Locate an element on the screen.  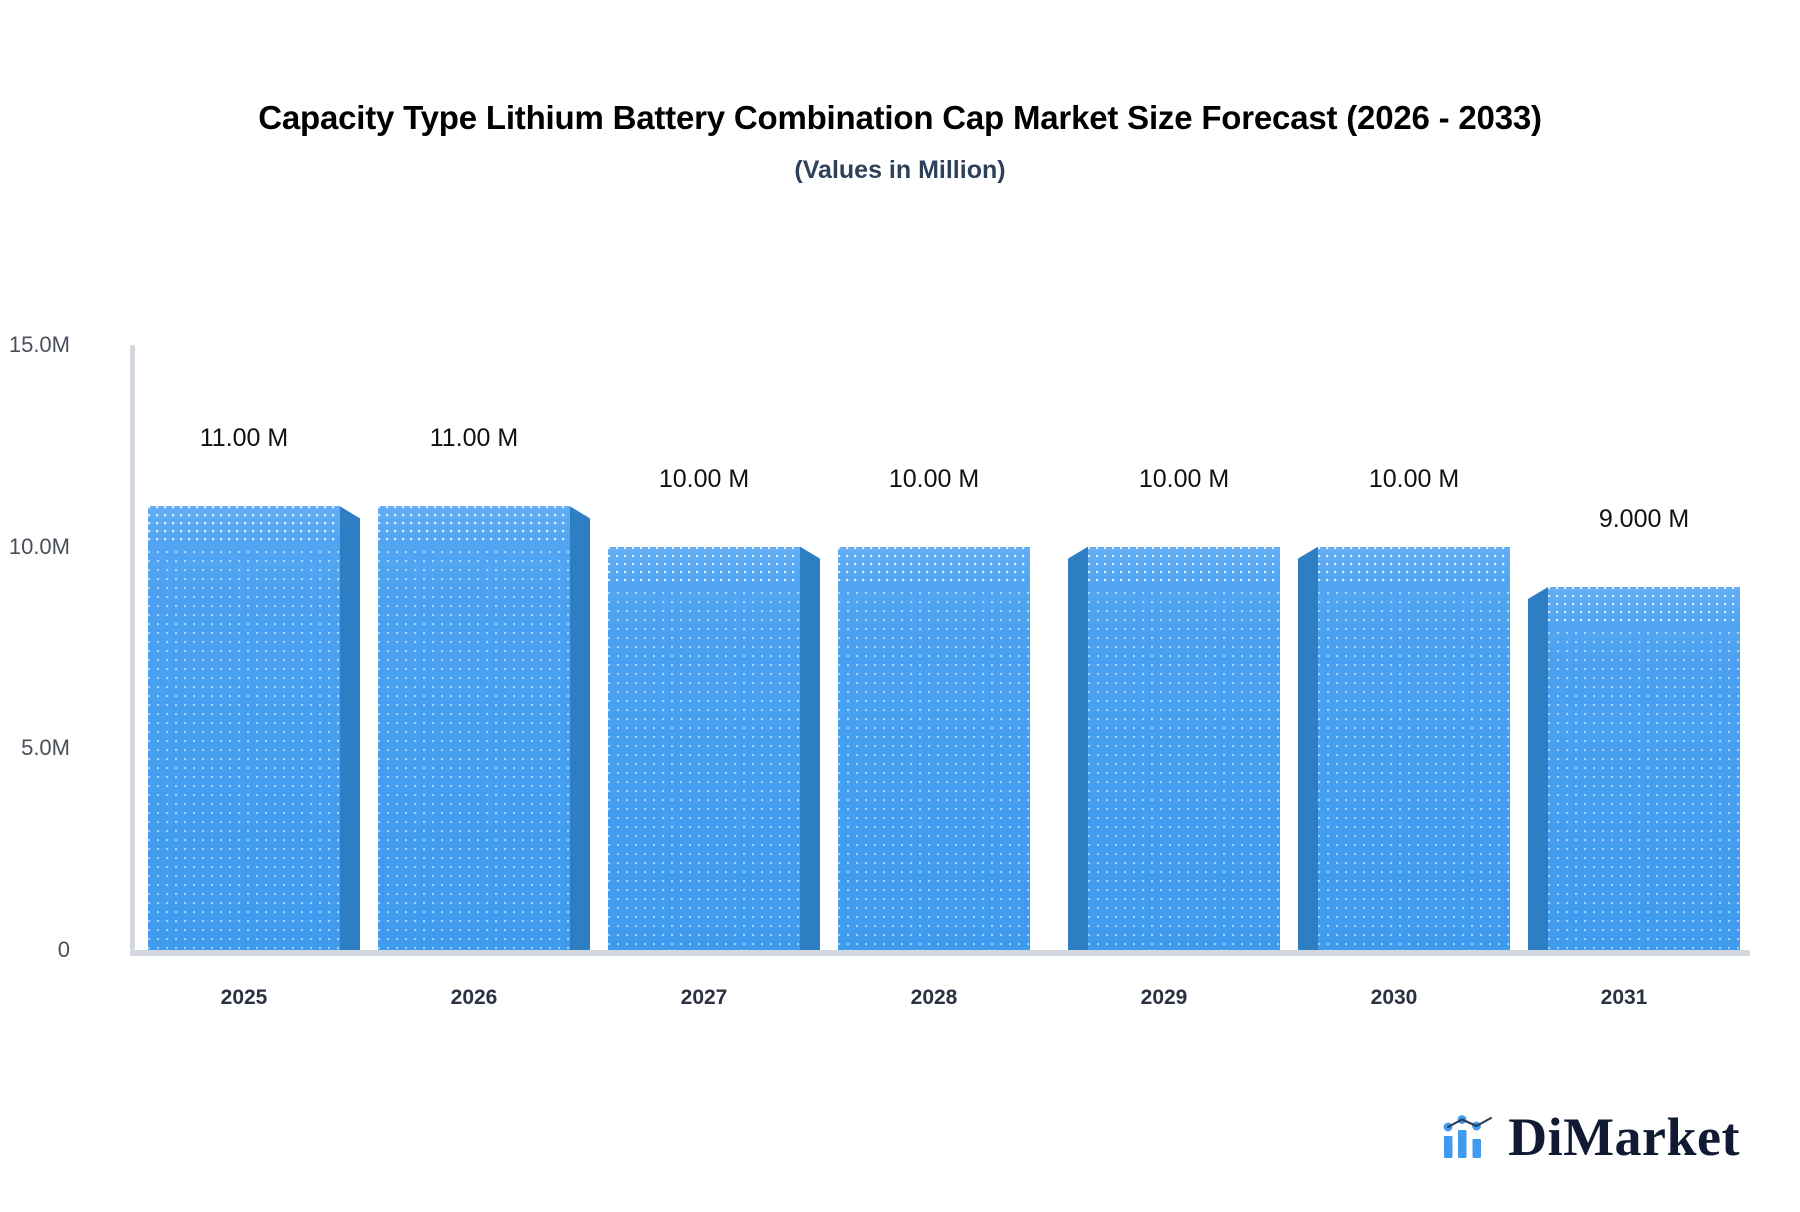
brand-logo: DiMarket is located at coordinates (1591, 1137).